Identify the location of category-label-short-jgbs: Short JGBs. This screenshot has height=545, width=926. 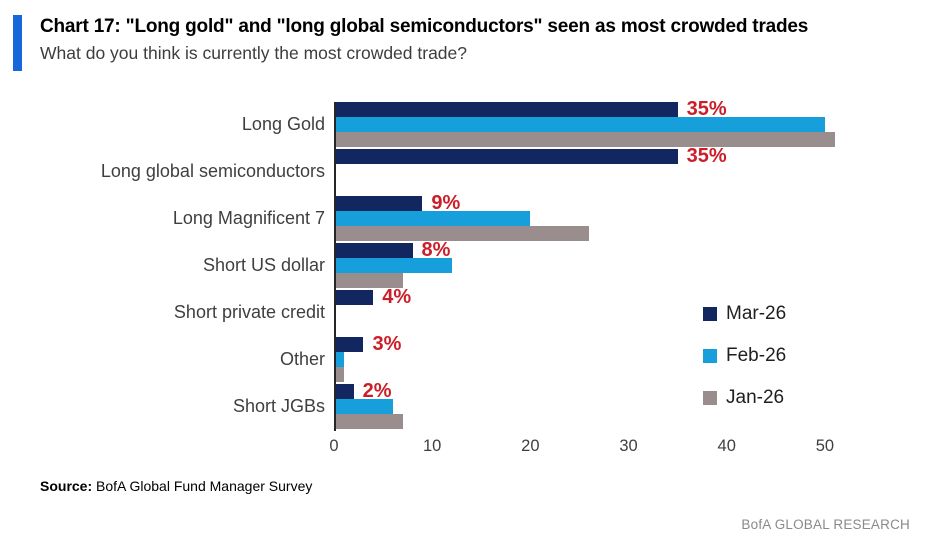
(278, 406).